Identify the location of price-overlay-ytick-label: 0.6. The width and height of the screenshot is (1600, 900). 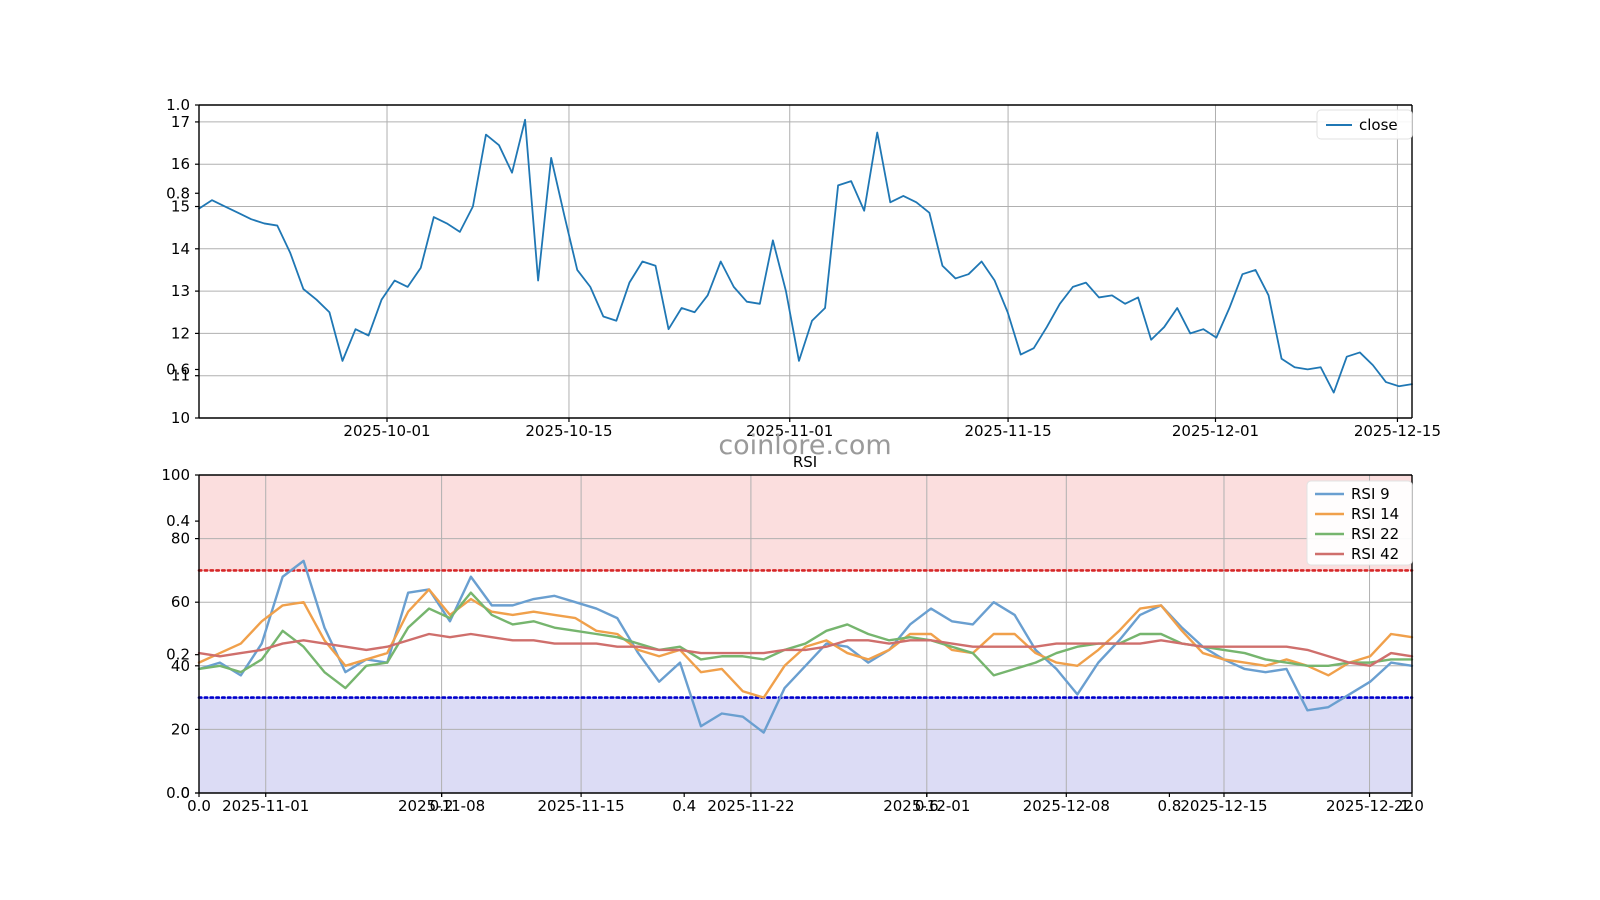
(178, 369).